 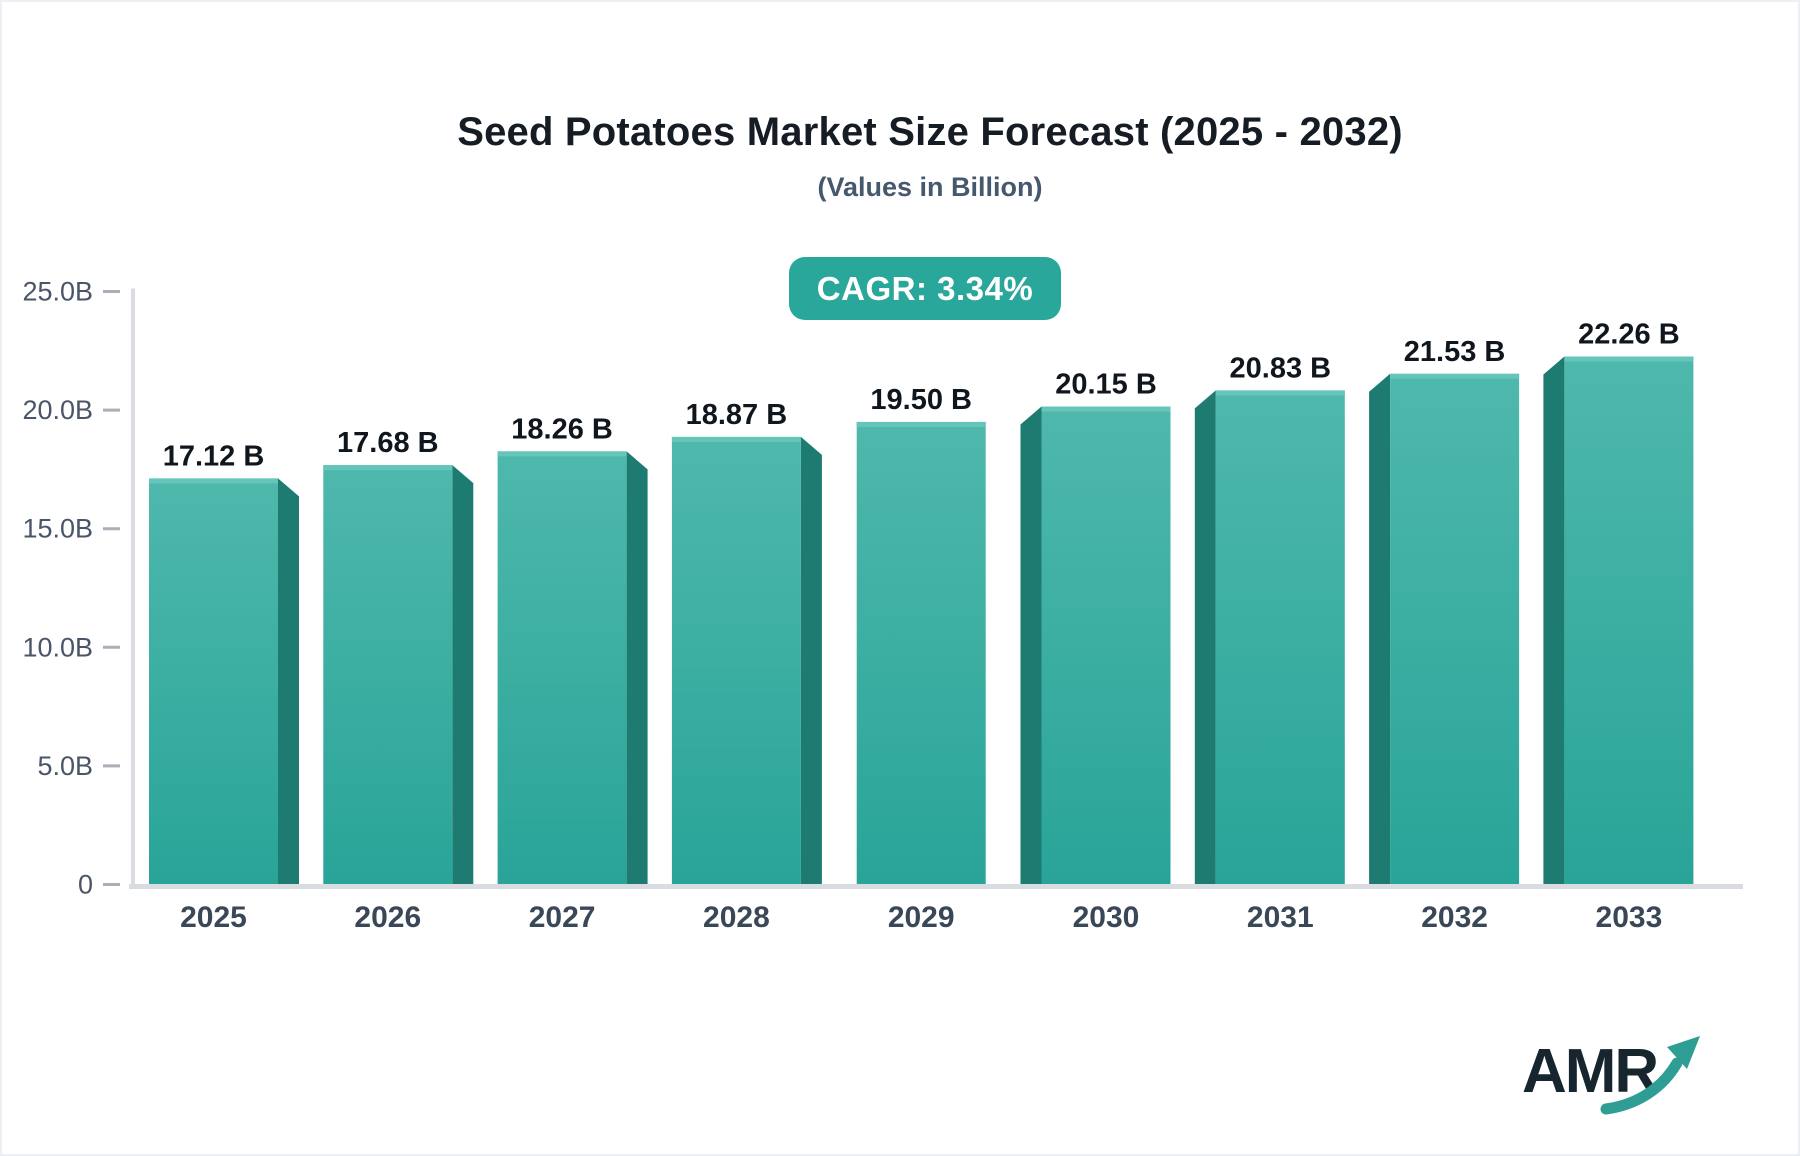 I want to click on bar-group-2033: 22.26 B, so click(x=1618, y=601).